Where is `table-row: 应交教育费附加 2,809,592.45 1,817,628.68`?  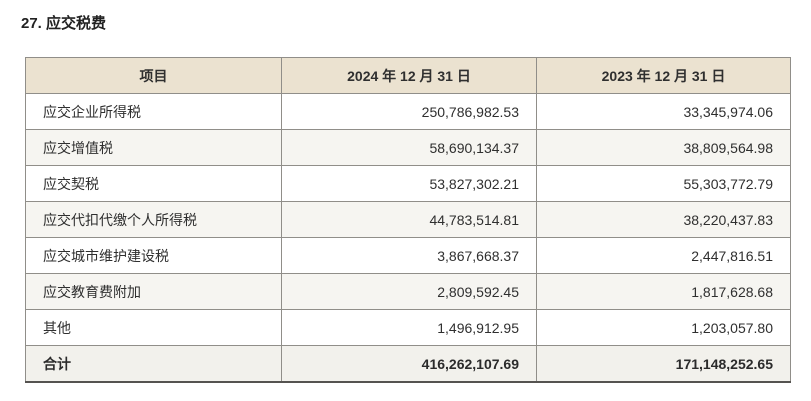 table-row: 应交教育费附加 2,809,592.45 1,817,628.68 is located at coordinates (408, 291).